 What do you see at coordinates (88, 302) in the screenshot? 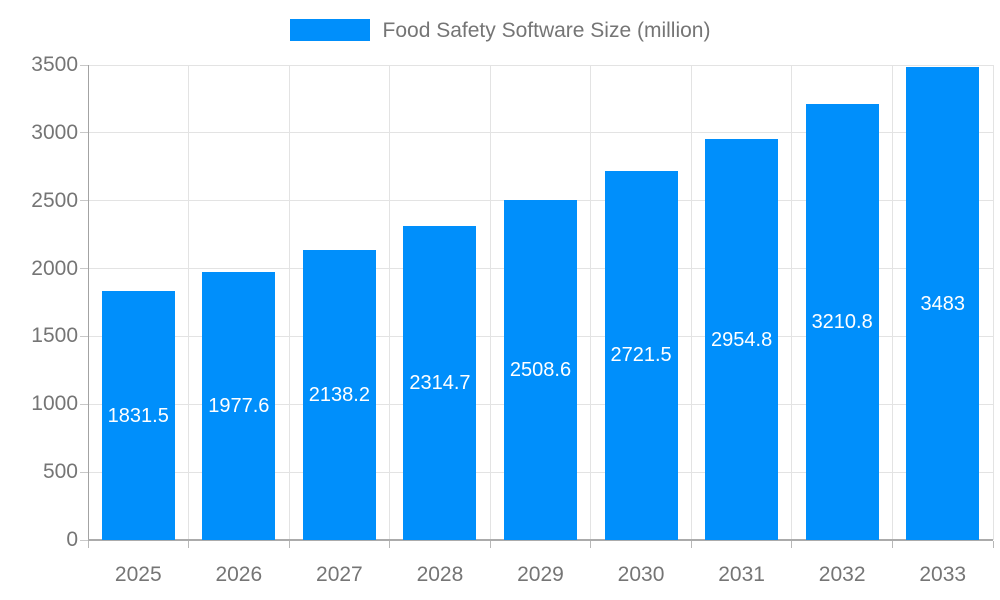
I see `y-axis-line` at bounding box center [88, 302].